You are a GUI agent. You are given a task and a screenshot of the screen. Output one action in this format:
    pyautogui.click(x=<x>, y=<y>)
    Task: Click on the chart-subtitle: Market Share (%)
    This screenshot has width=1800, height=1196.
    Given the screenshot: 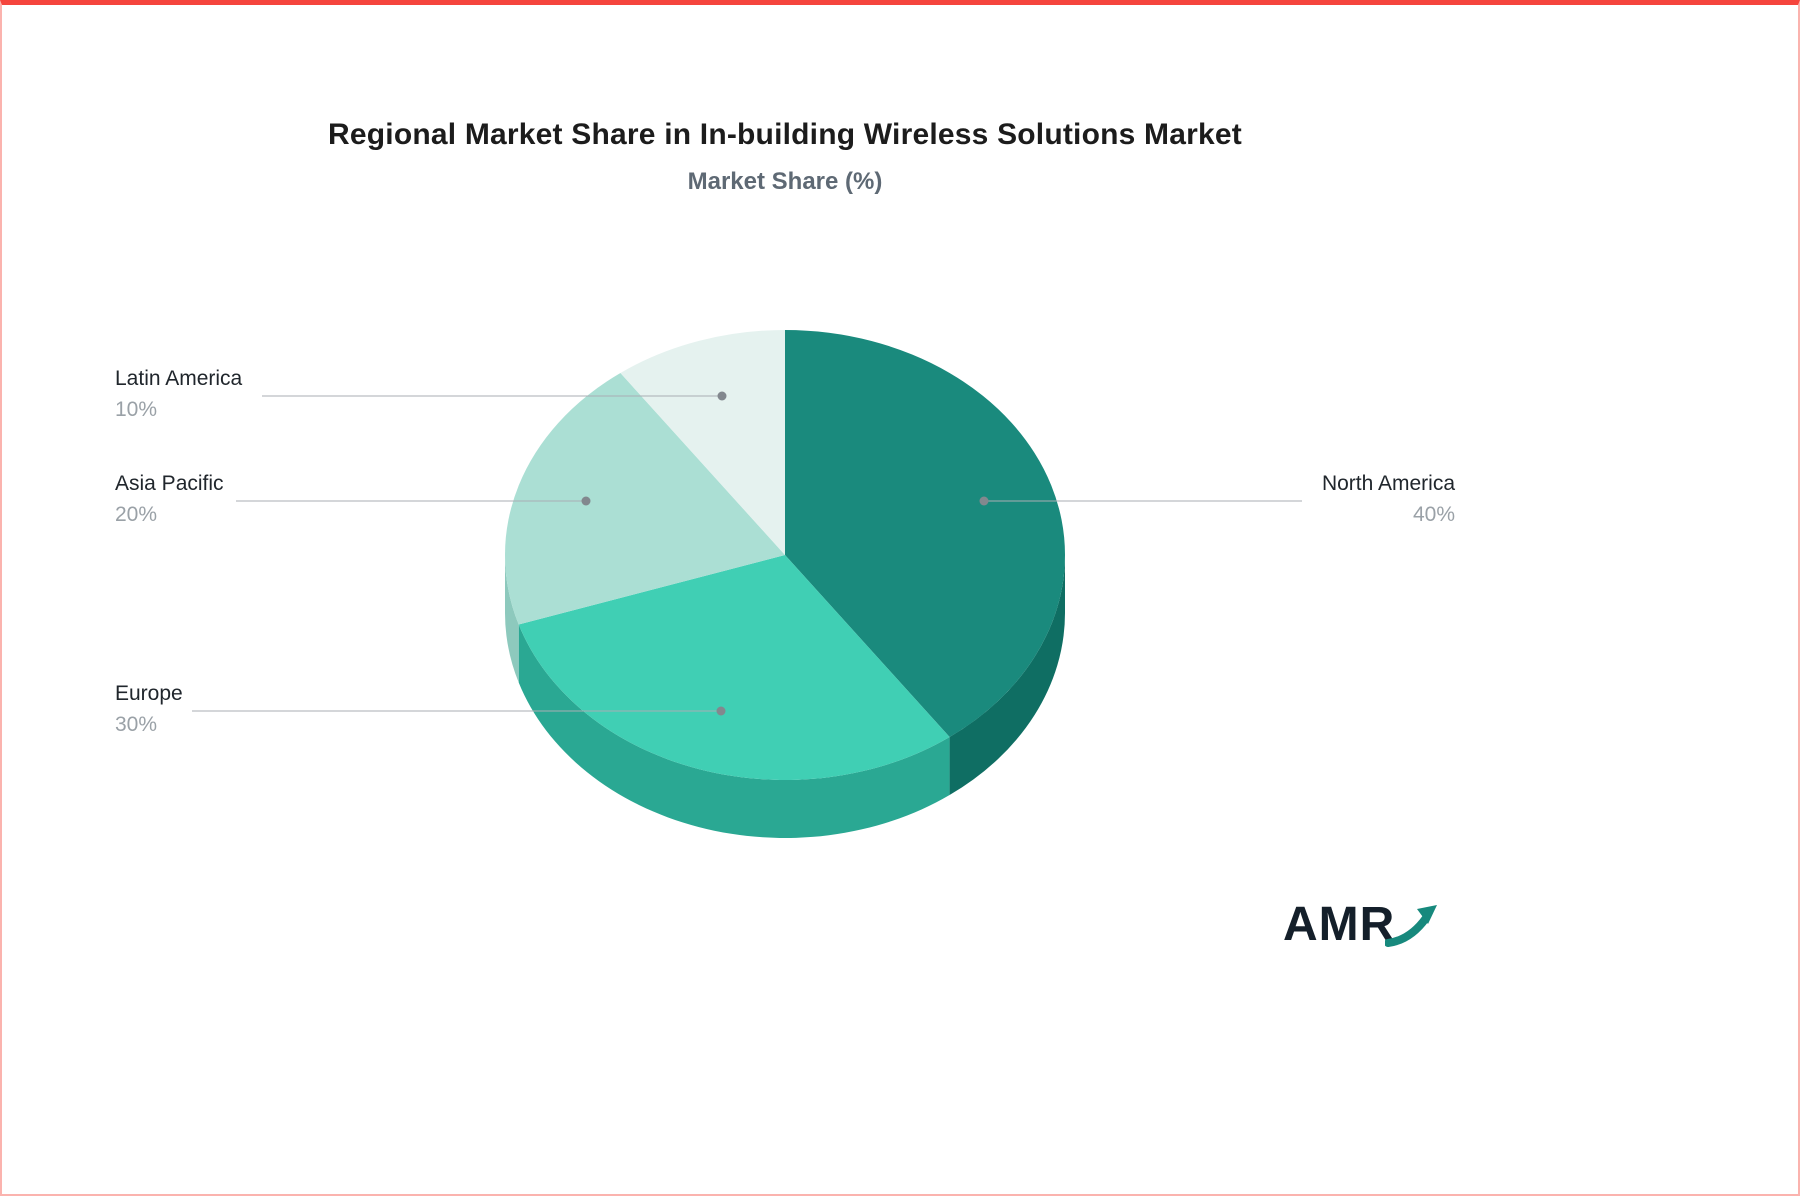 What is the action you would take?
    pyautogui.click(x=785, y=181)
    